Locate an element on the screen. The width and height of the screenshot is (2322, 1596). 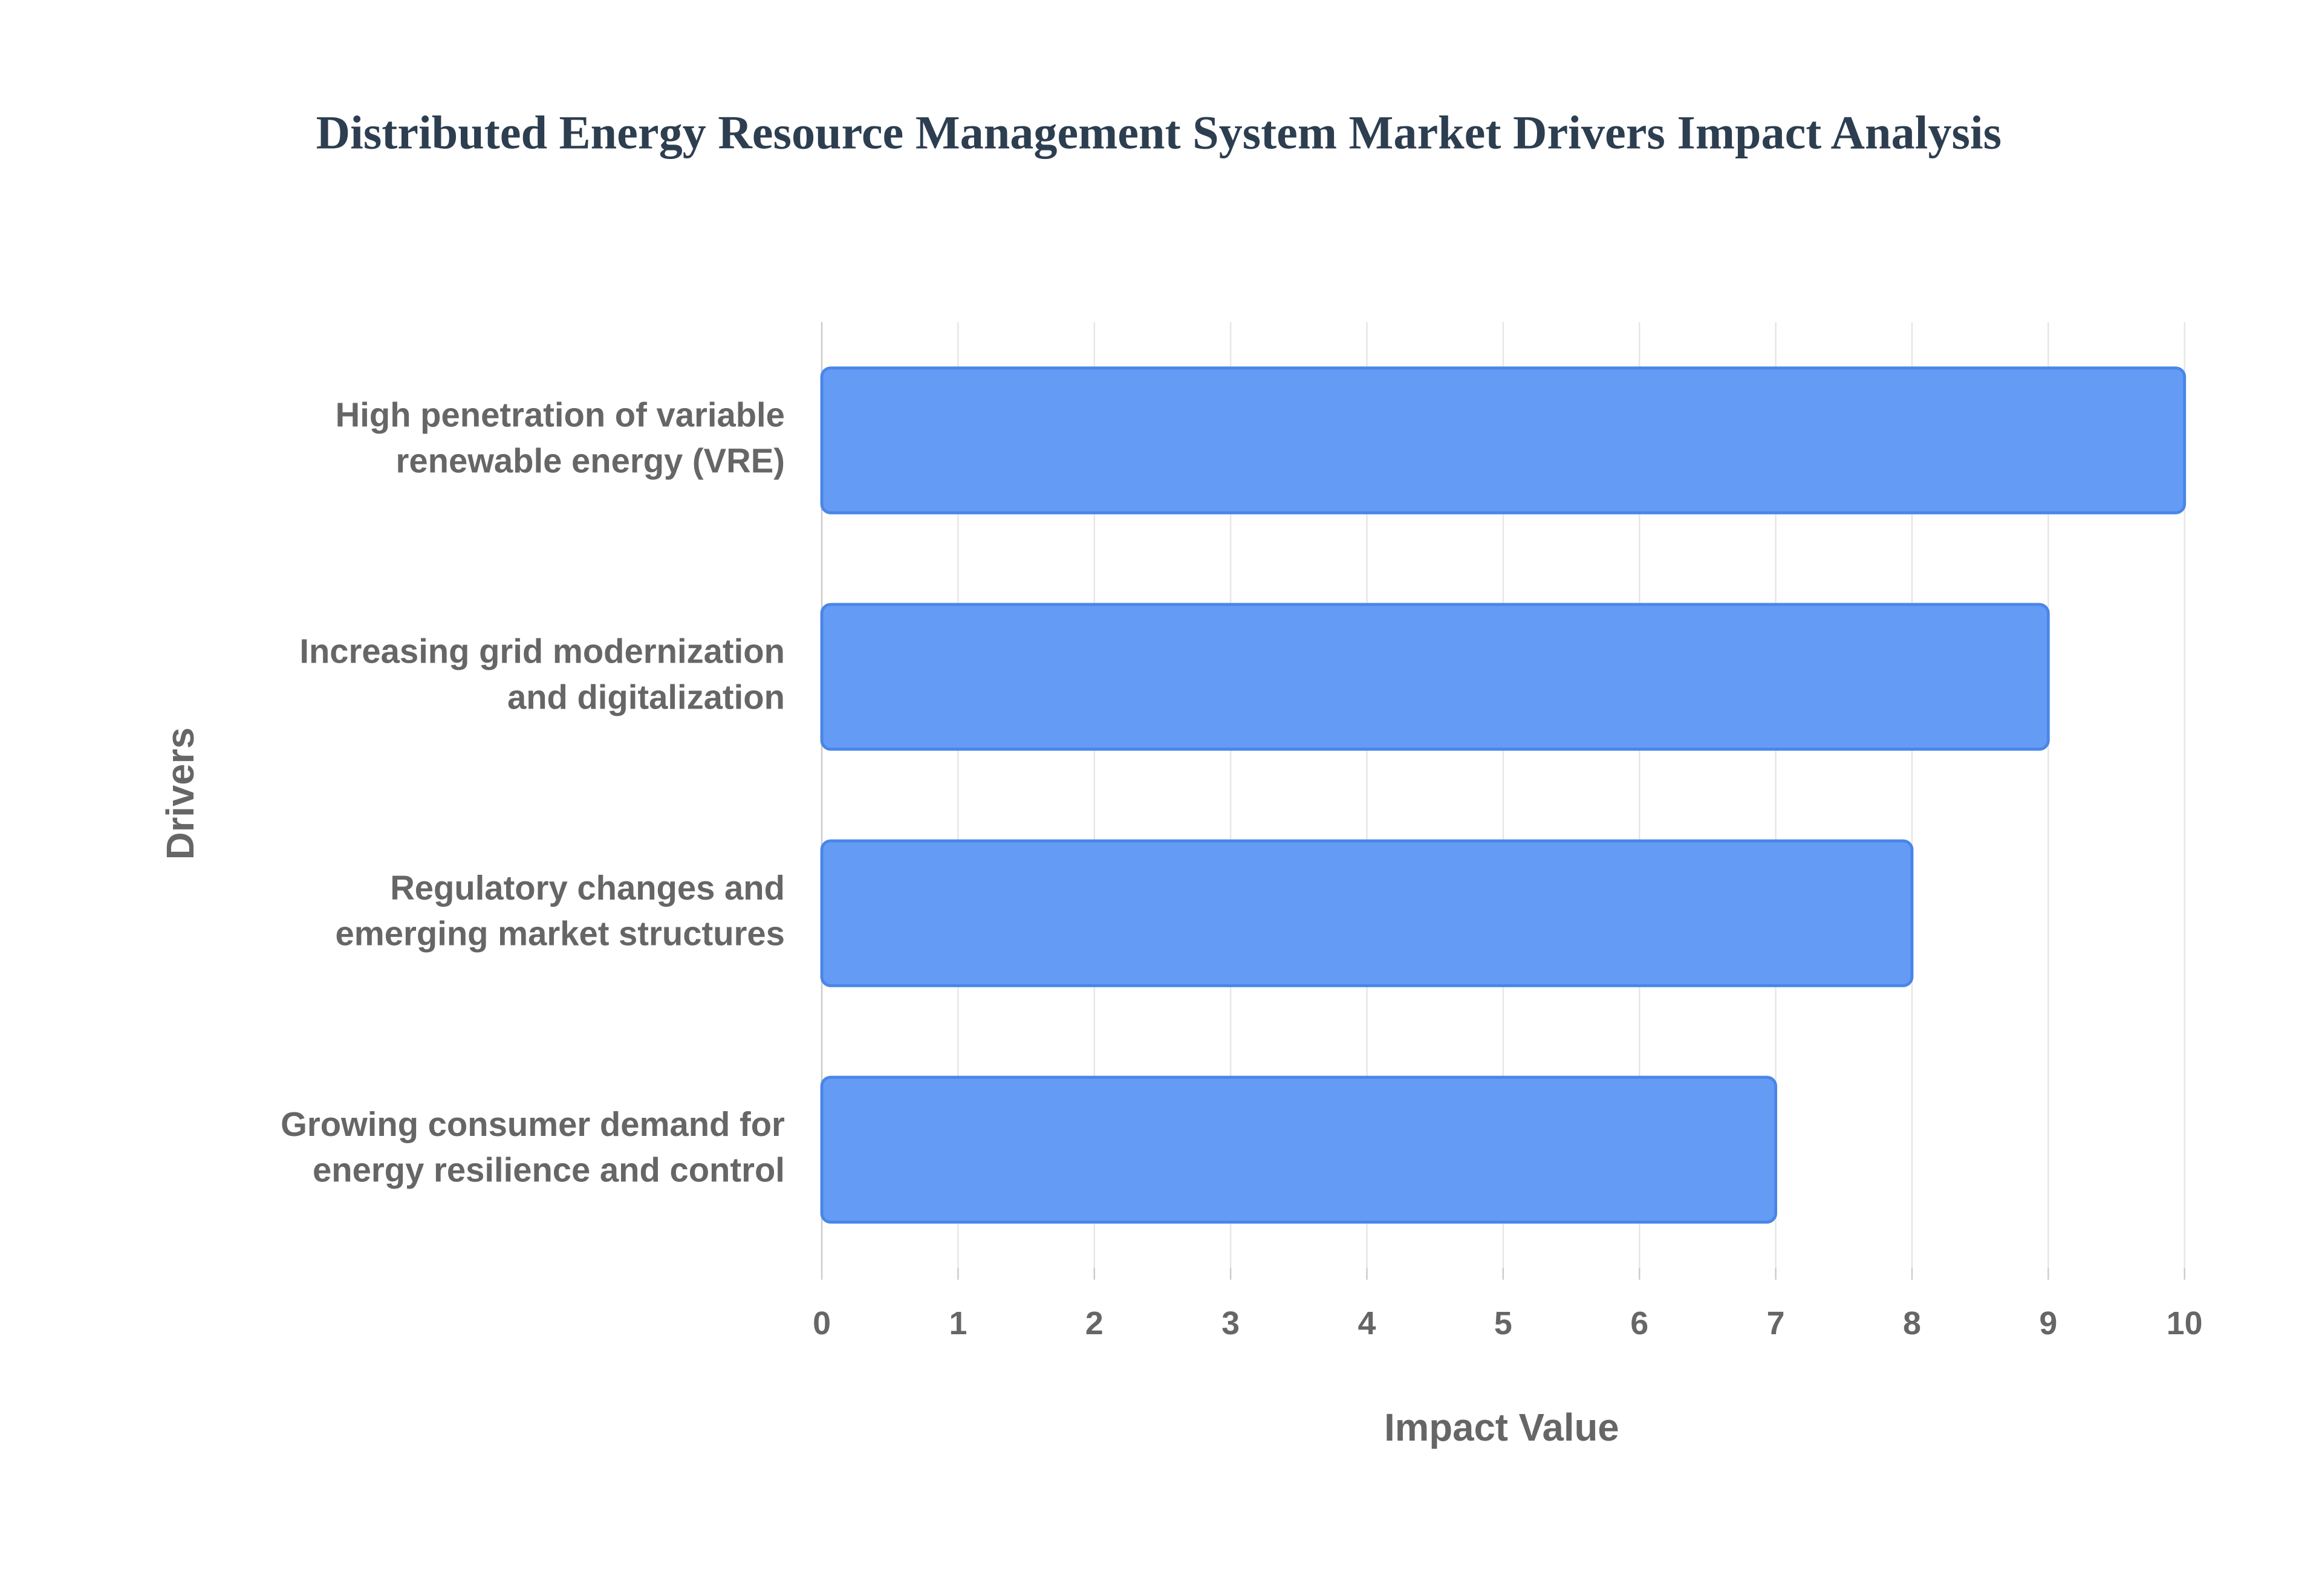
x-axis-label: Impact Value is located at coordinates (1501, 1427).